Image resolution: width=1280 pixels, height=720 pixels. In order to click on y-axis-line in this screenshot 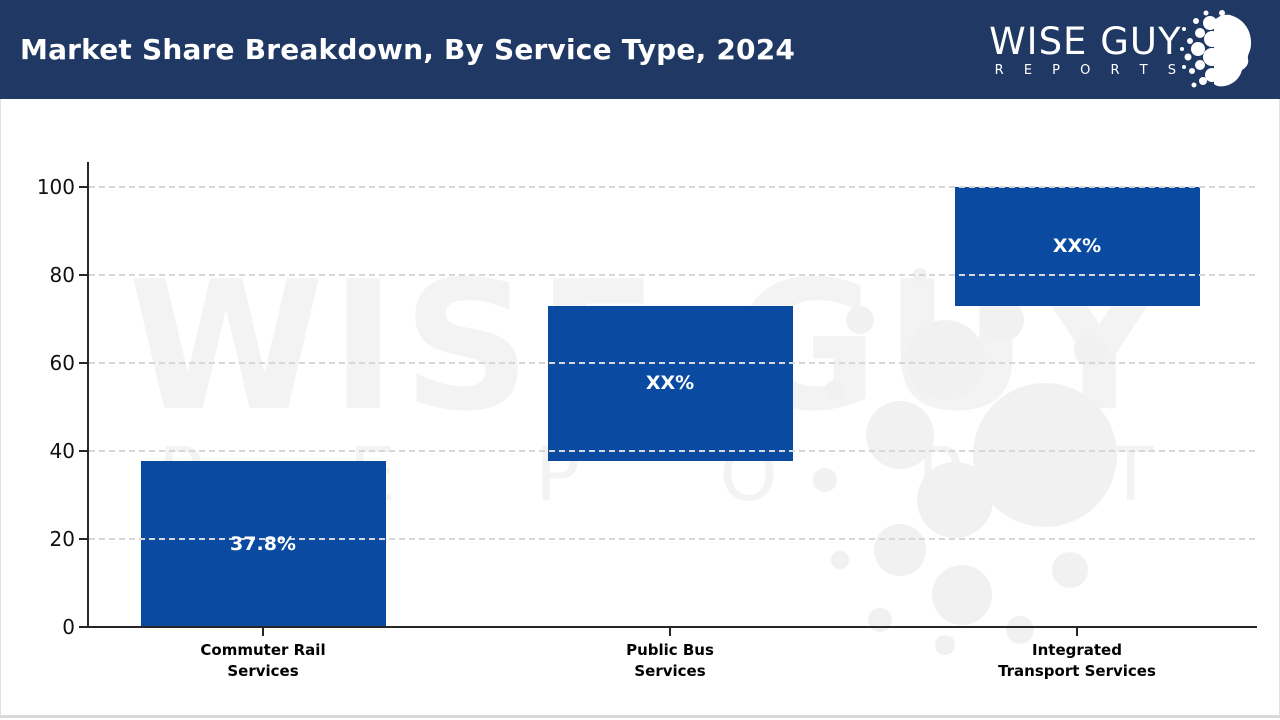, I will do `click(88, 395)`.